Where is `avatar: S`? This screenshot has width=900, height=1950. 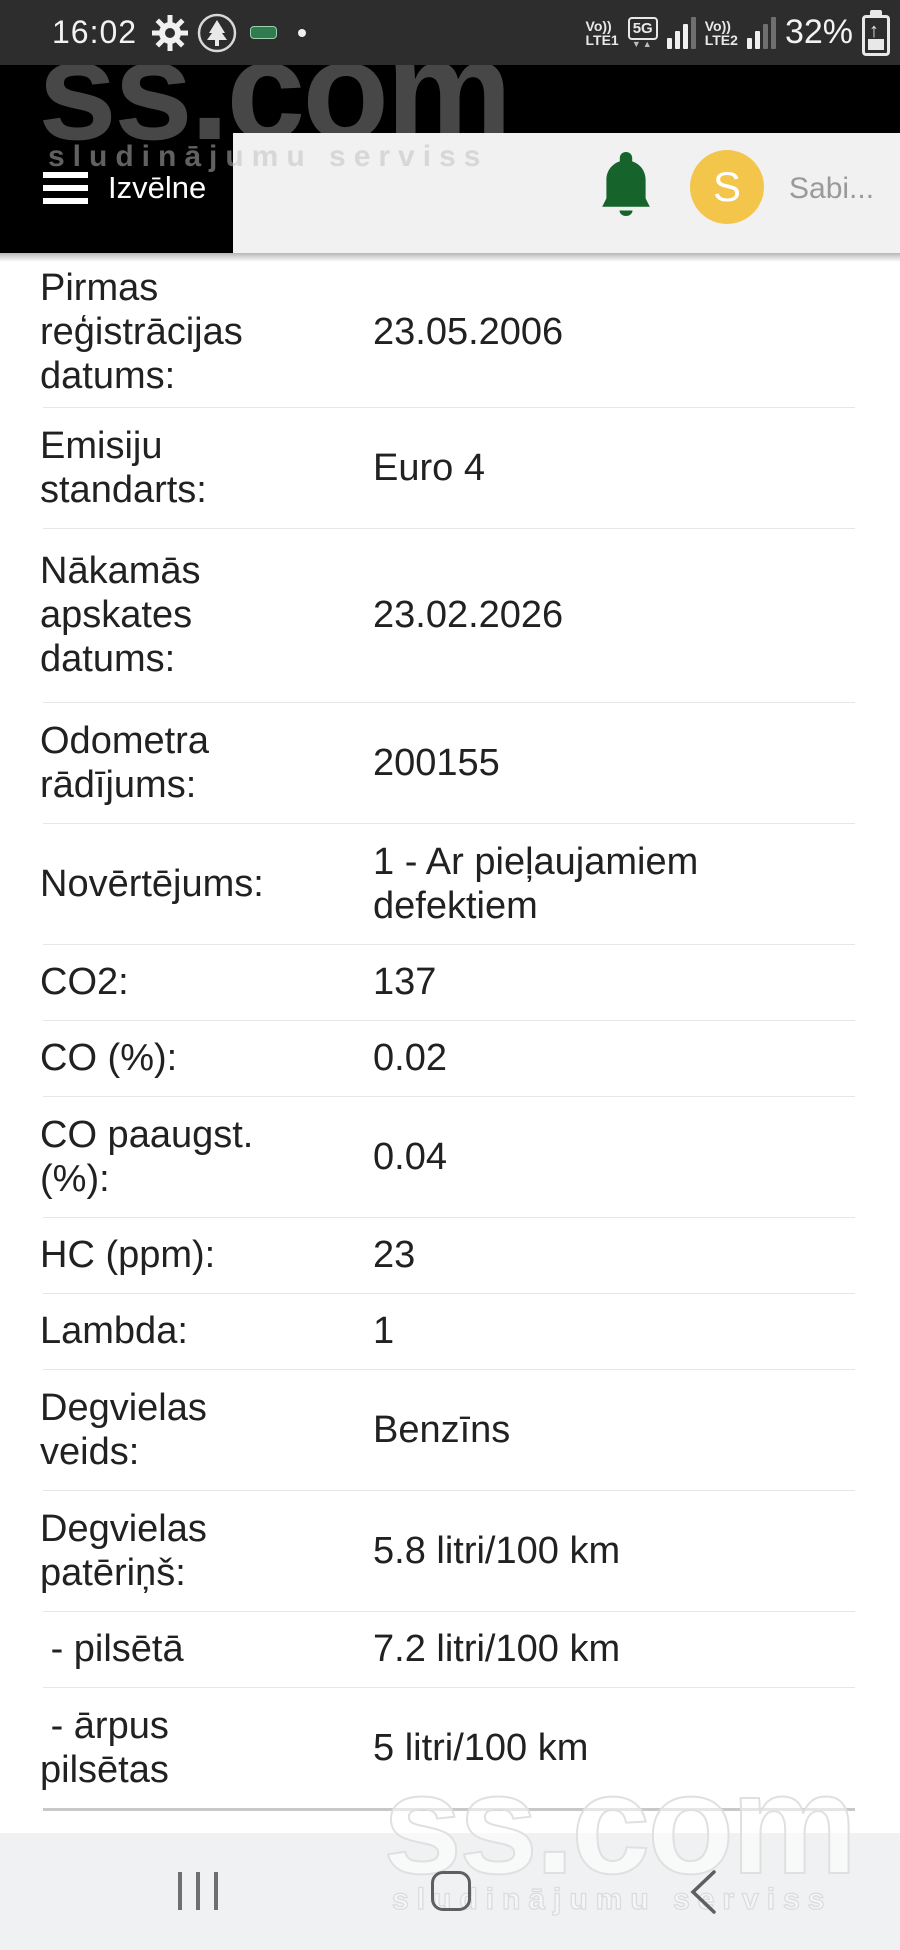 avatar: S is located at coordinates (727, 187).